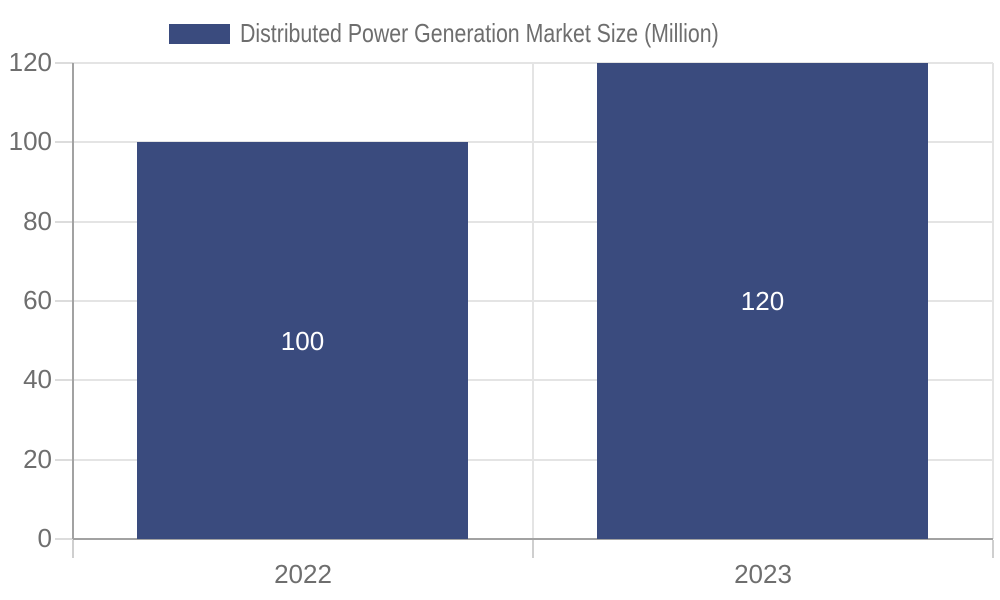  I want to click on x-axis-line, so click(533, 539).